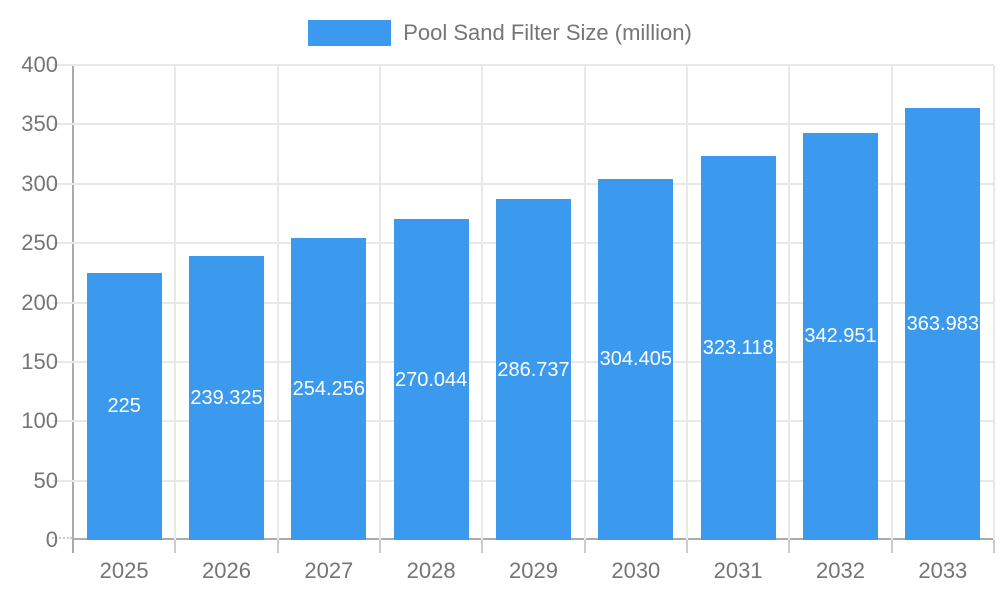 Image resolution: width=1000 pixels, height=600 pixels. Describe the element at coordinates (329, 570) in the screenshot. I see `x-tick-label: 2027` at that location.